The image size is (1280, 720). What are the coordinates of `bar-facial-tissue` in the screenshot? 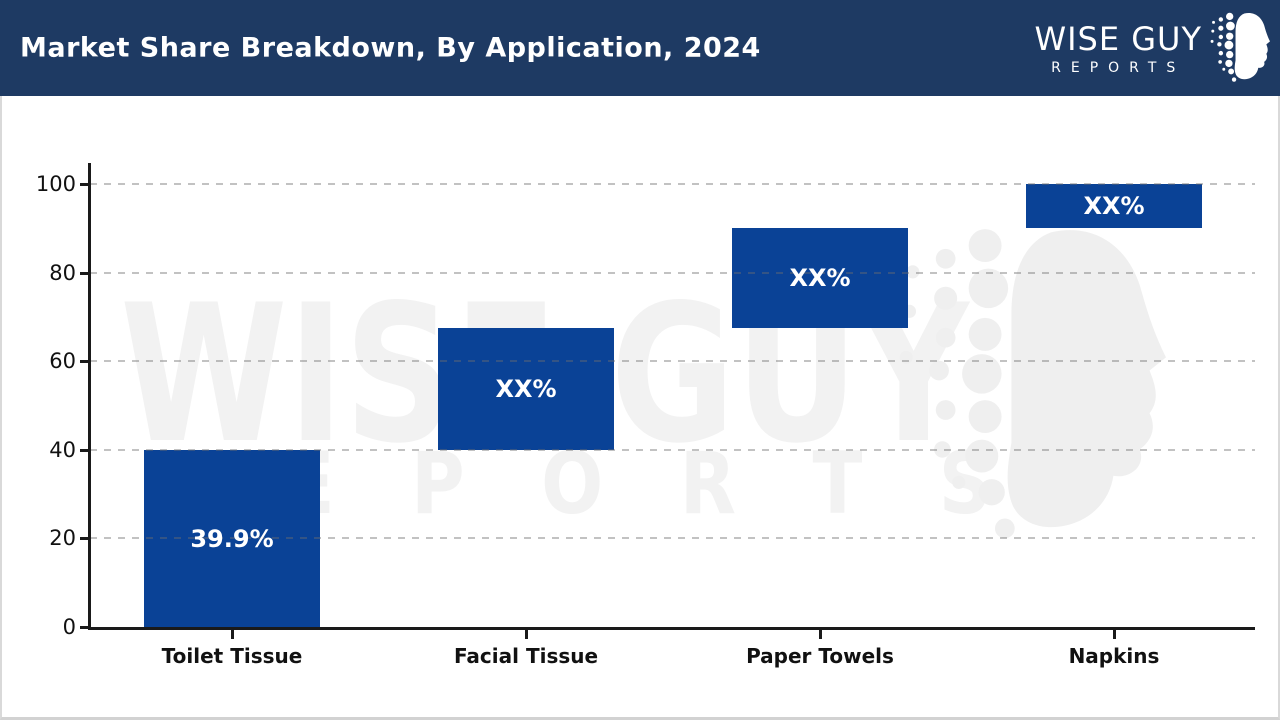 It's located at (526, 389).